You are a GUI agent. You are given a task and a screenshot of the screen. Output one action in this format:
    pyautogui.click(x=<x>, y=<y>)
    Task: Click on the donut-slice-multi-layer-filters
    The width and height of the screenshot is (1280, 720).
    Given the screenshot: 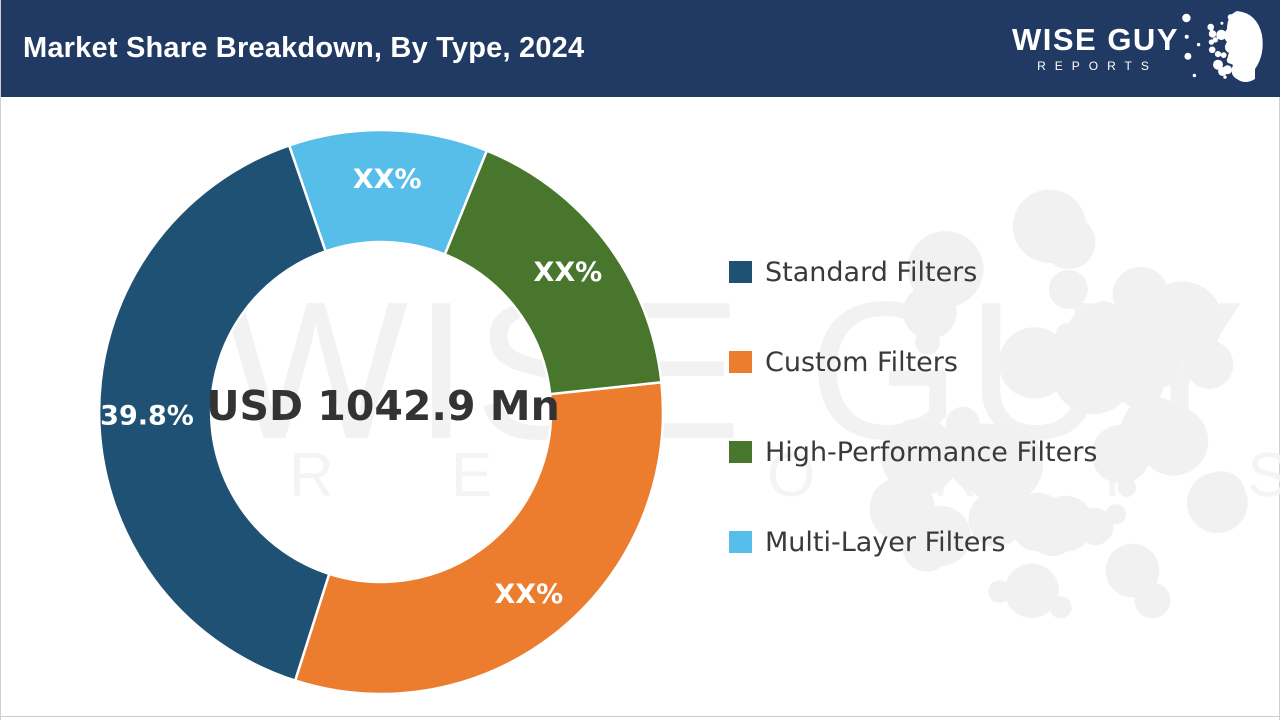 What is the action you would take?
    pyautogui.click(x=388, y=192)
    